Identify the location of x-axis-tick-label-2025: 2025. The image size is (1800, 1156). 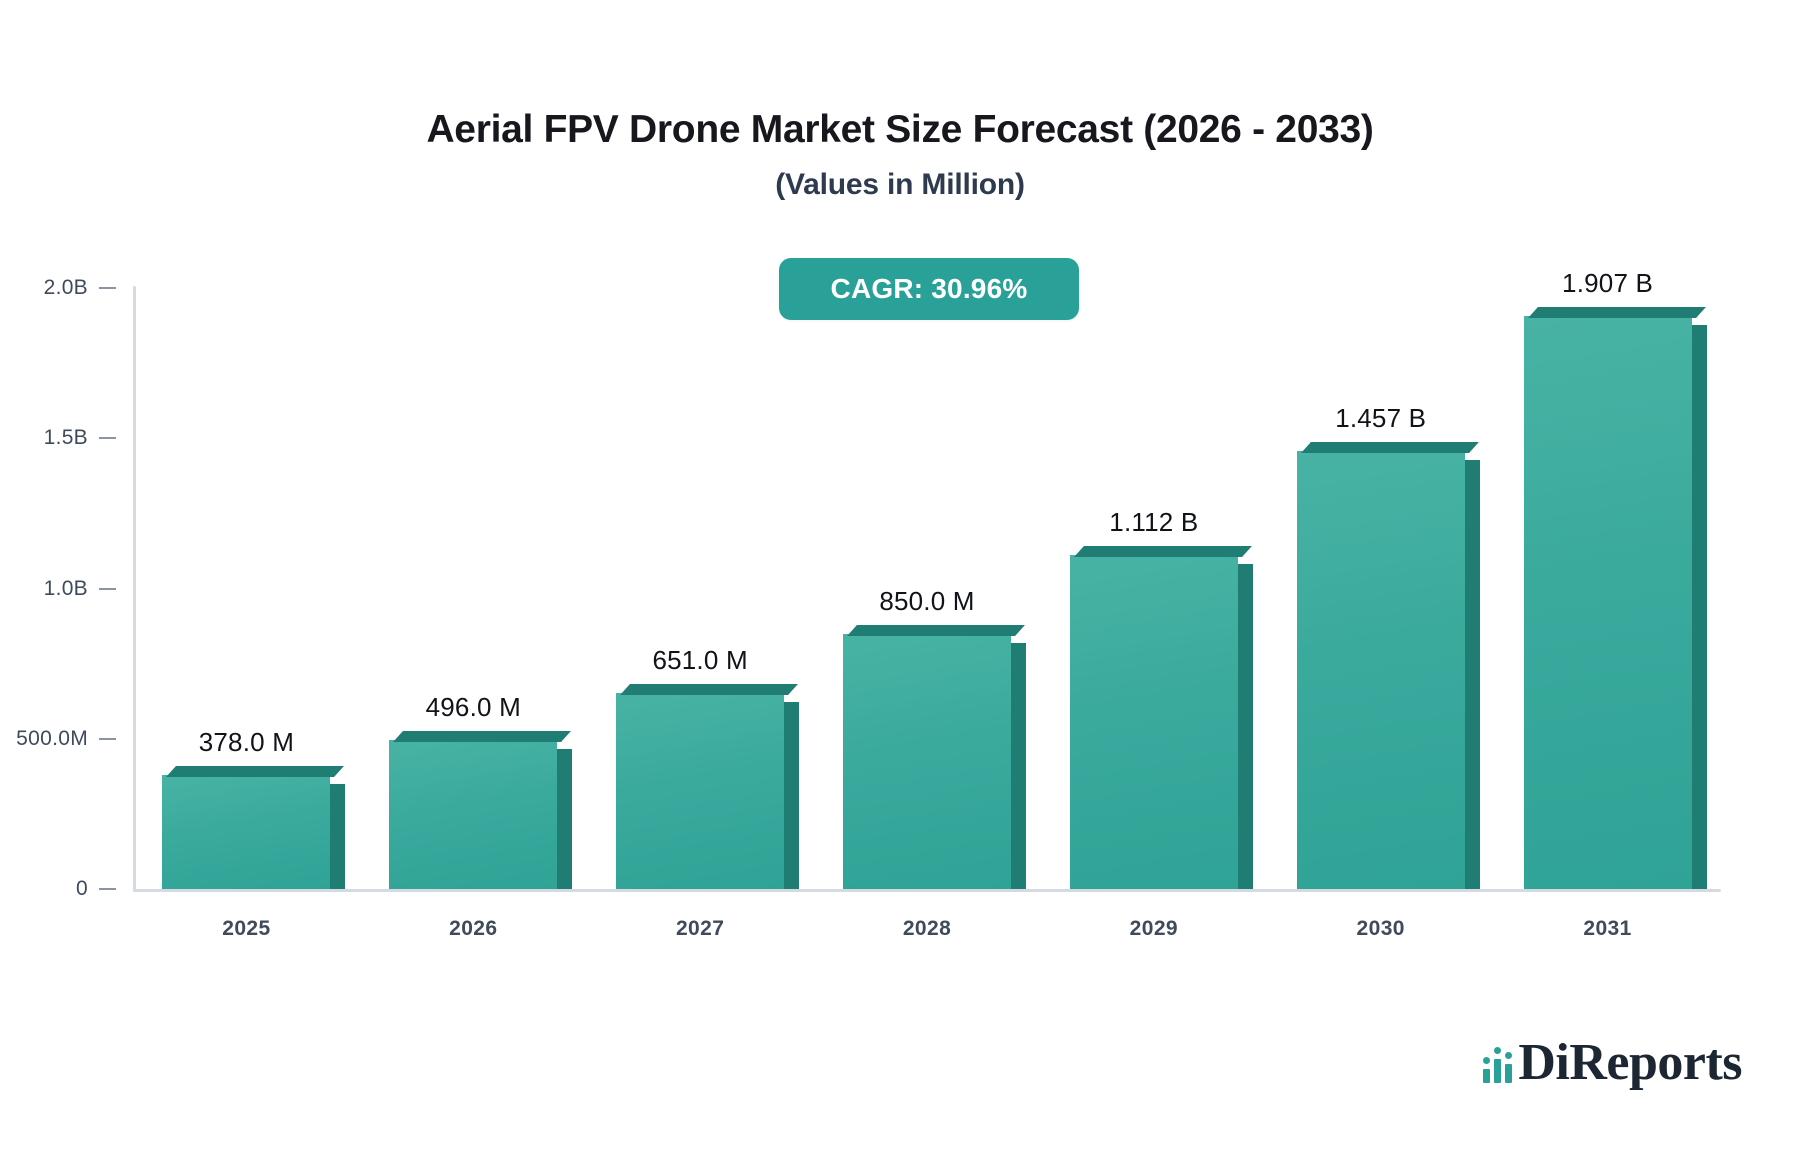
(246, 928).